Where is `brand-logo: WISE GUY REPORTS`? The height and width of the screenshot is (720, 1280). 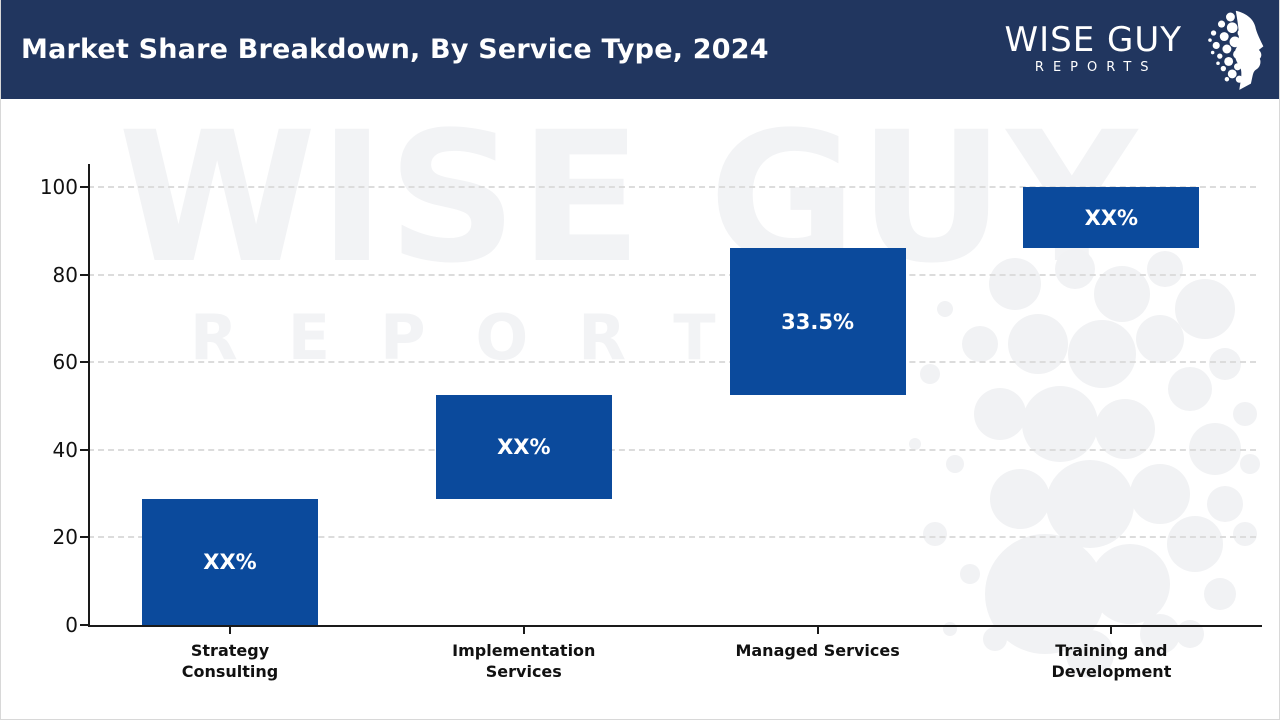
brand-logo: WISE GUY REPORTS is located at coordinates (1135, 49).